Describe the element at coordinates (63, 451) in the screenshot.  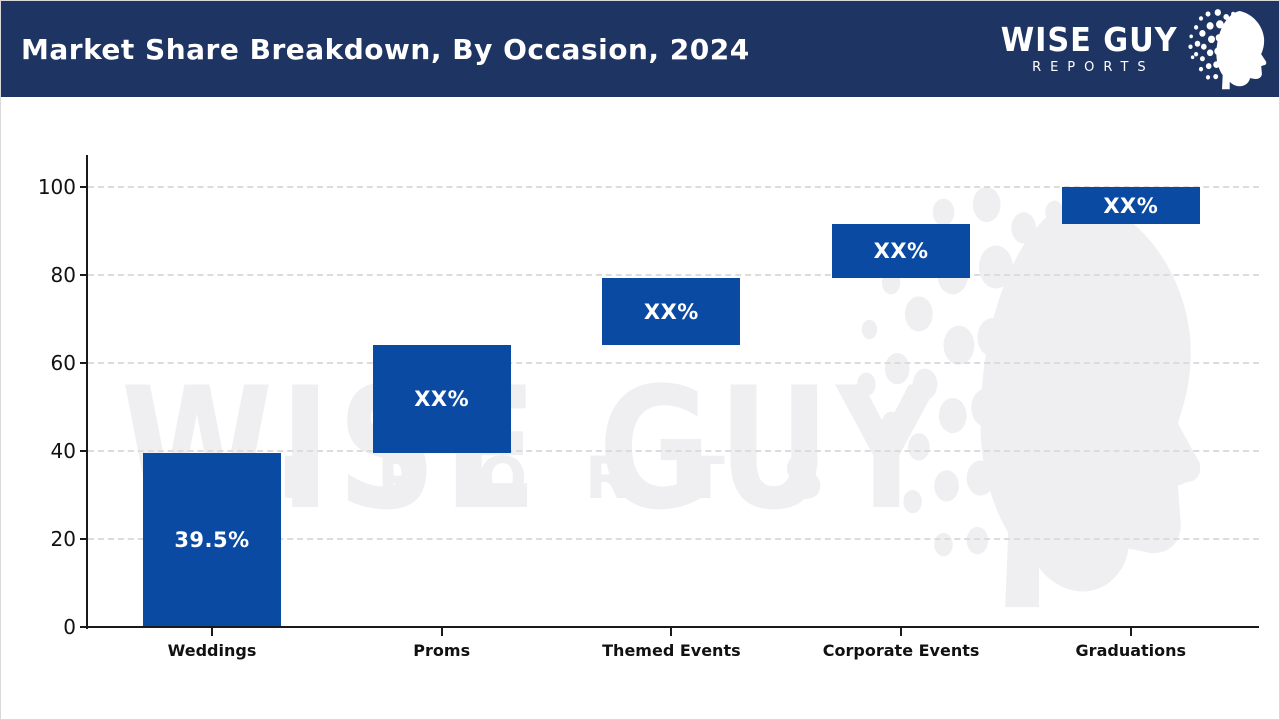
I see `y-tick-label-40: 40` at that location.